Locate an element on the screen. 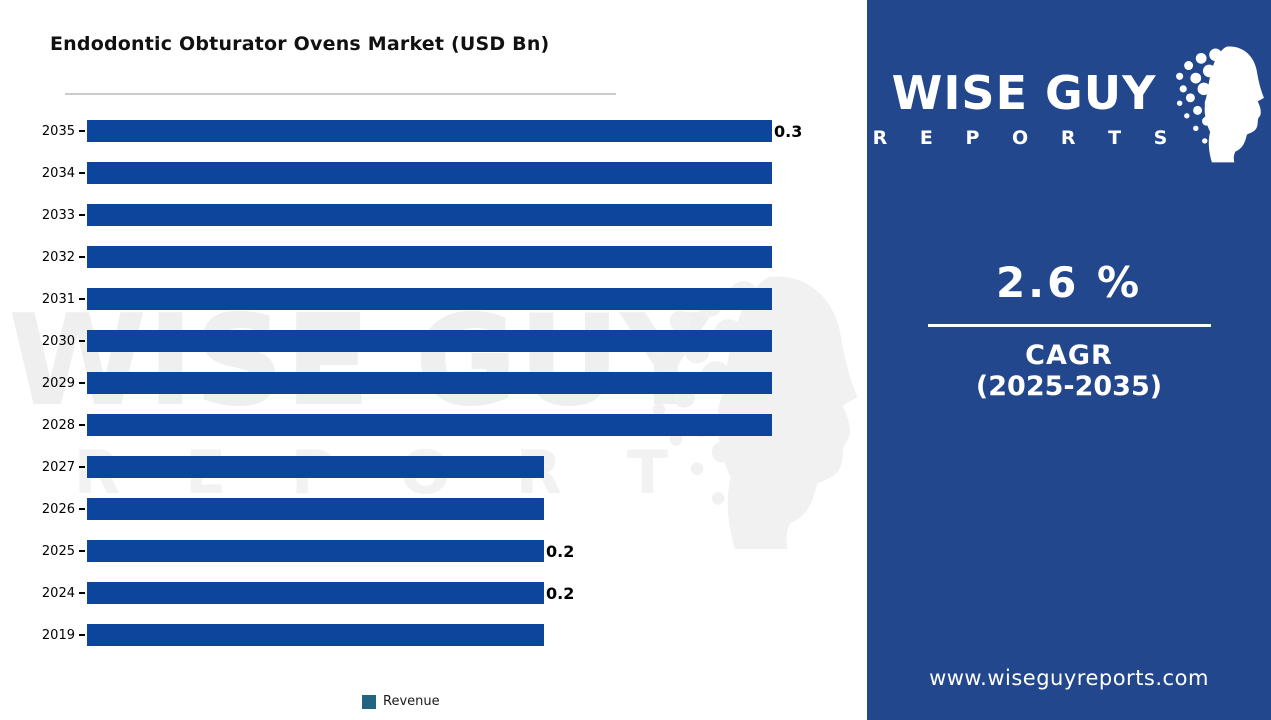 This screenshot has width=1271, height=720. cagr-block: 2.6 % CAGR (2025-2035) is located at coordinates (1069, 330).